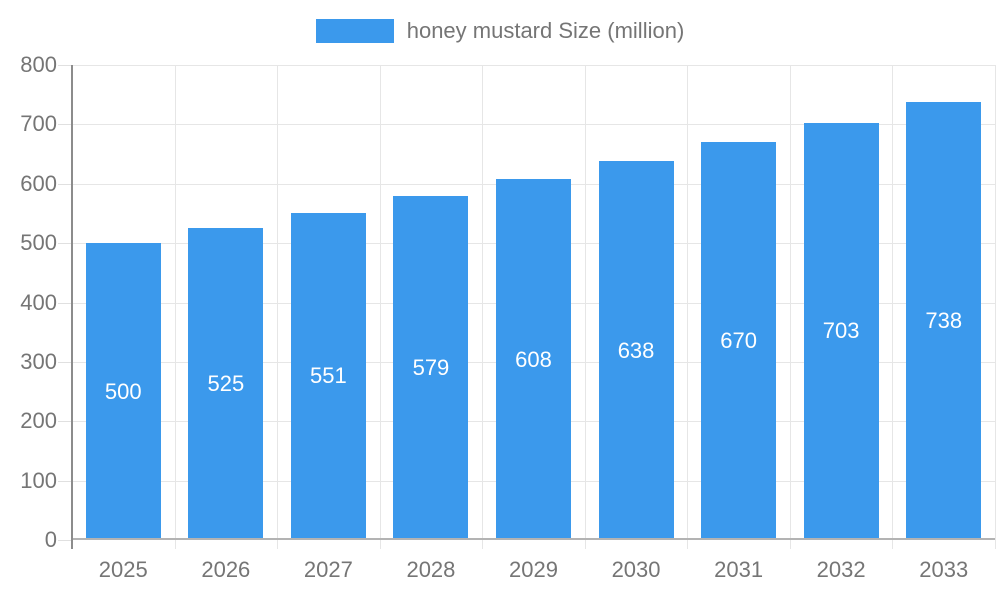 The image size is (1000, 600). I want to click on bar: 670, so click(739, 341).